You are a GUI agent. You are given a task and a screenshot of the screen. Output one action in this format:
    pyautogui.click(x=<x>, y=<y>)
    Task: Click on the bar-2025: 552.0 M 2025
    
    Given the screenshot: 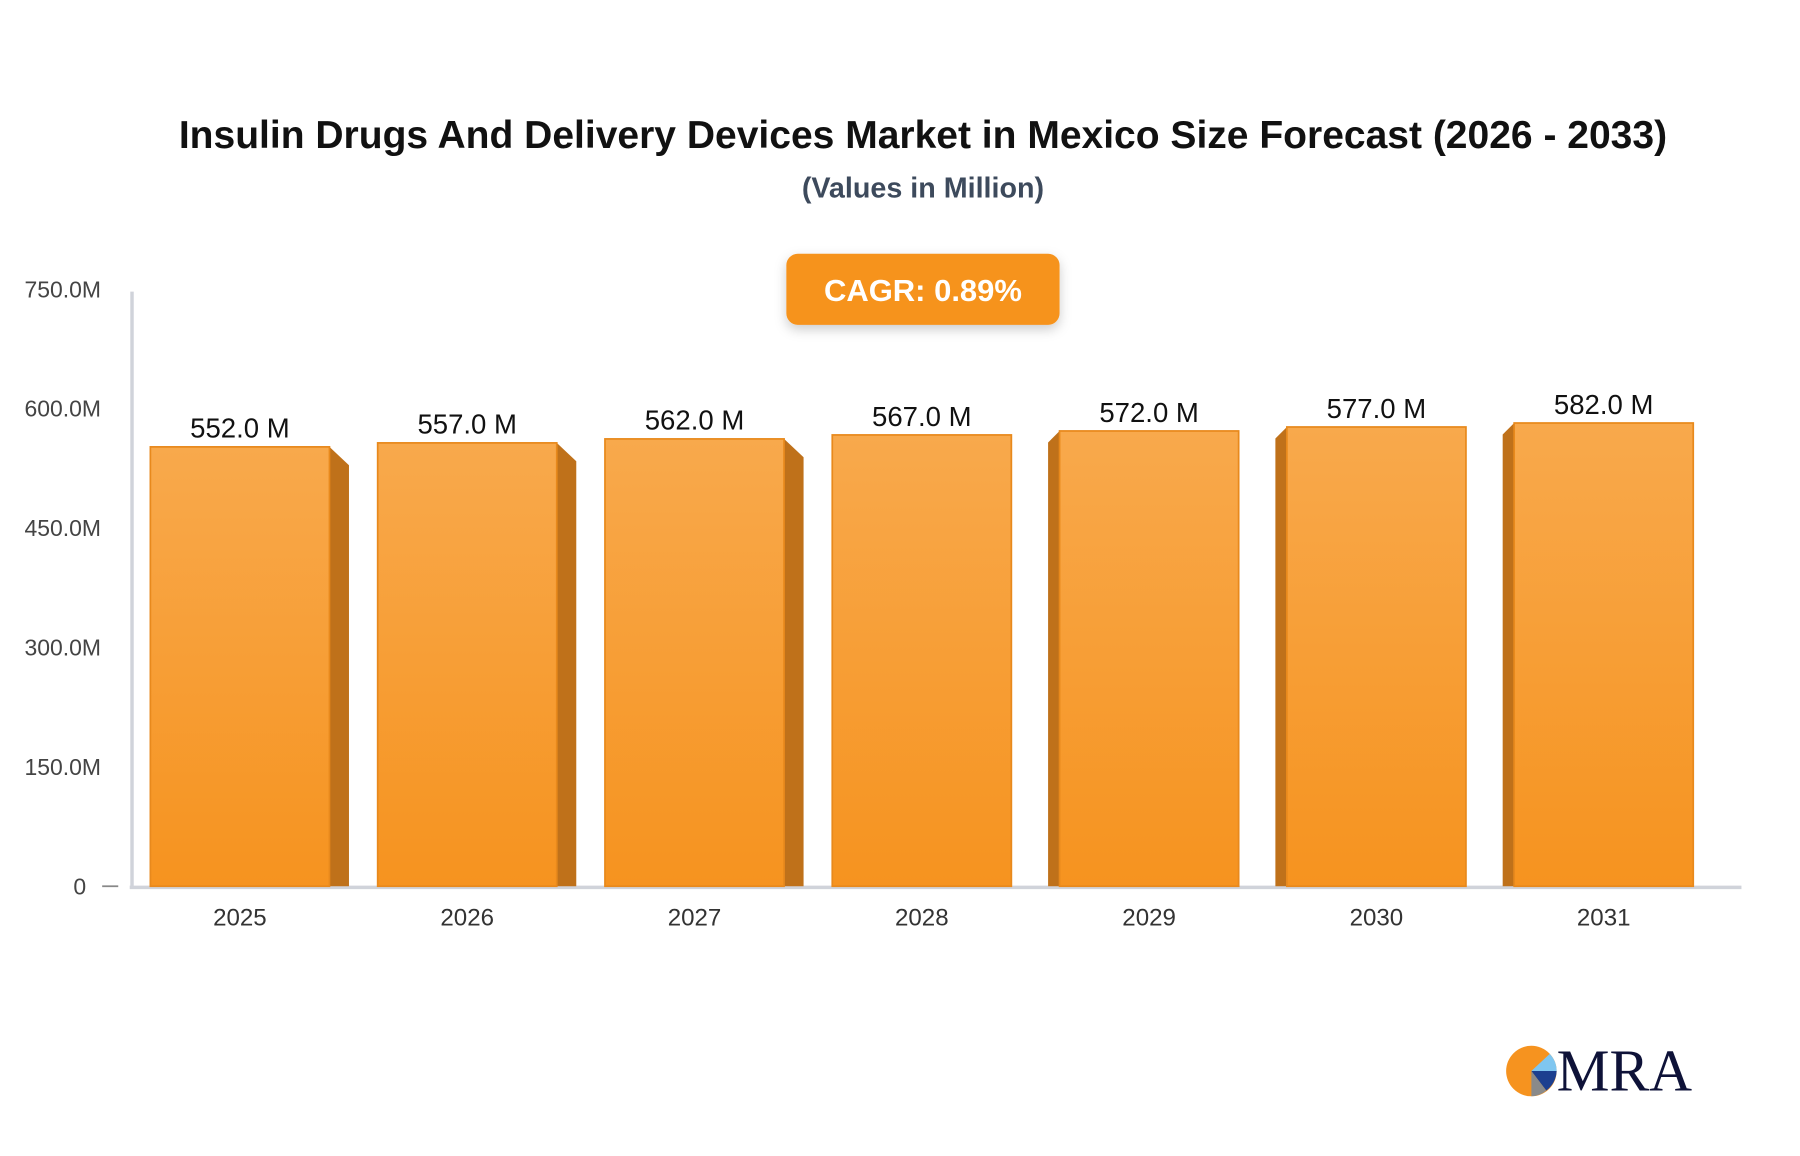 What is the action you would take?
    pyautogui.click(x=249, y=672)
    